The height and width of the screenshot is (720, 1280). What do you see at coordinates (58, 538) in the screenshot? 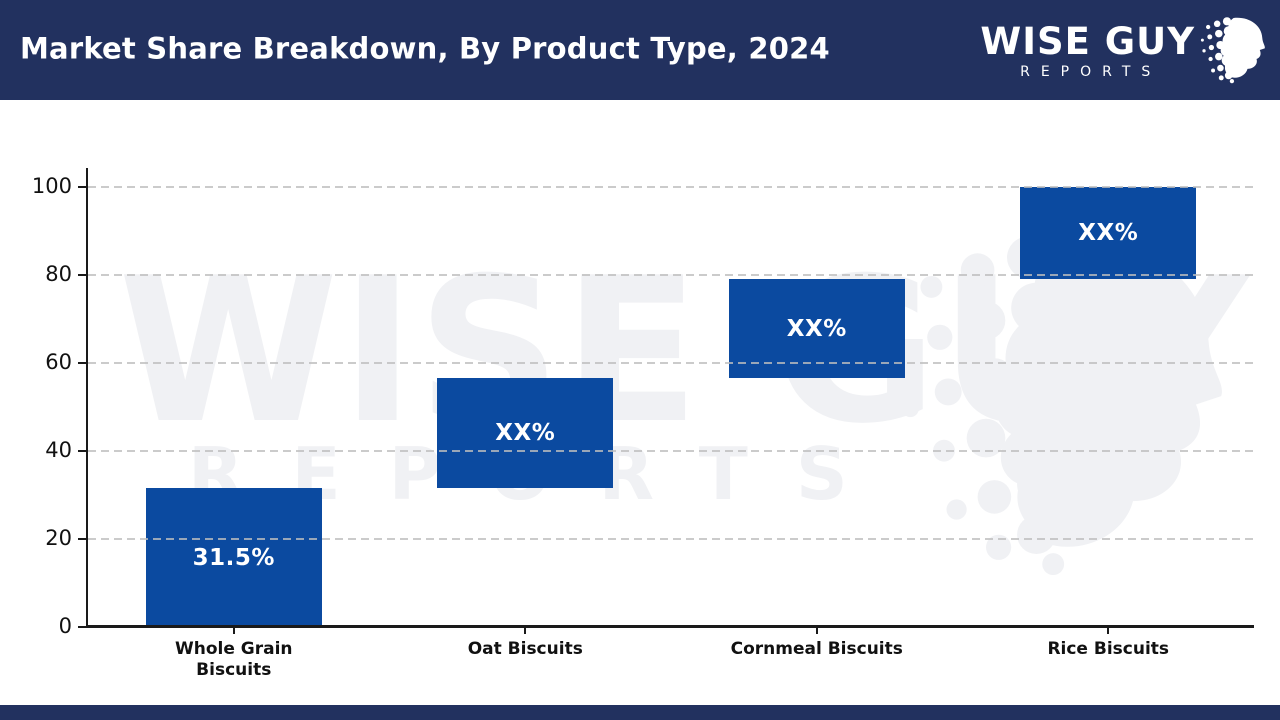
I see `y-axis-tick-label: 20` at bounding box center [58, 538].